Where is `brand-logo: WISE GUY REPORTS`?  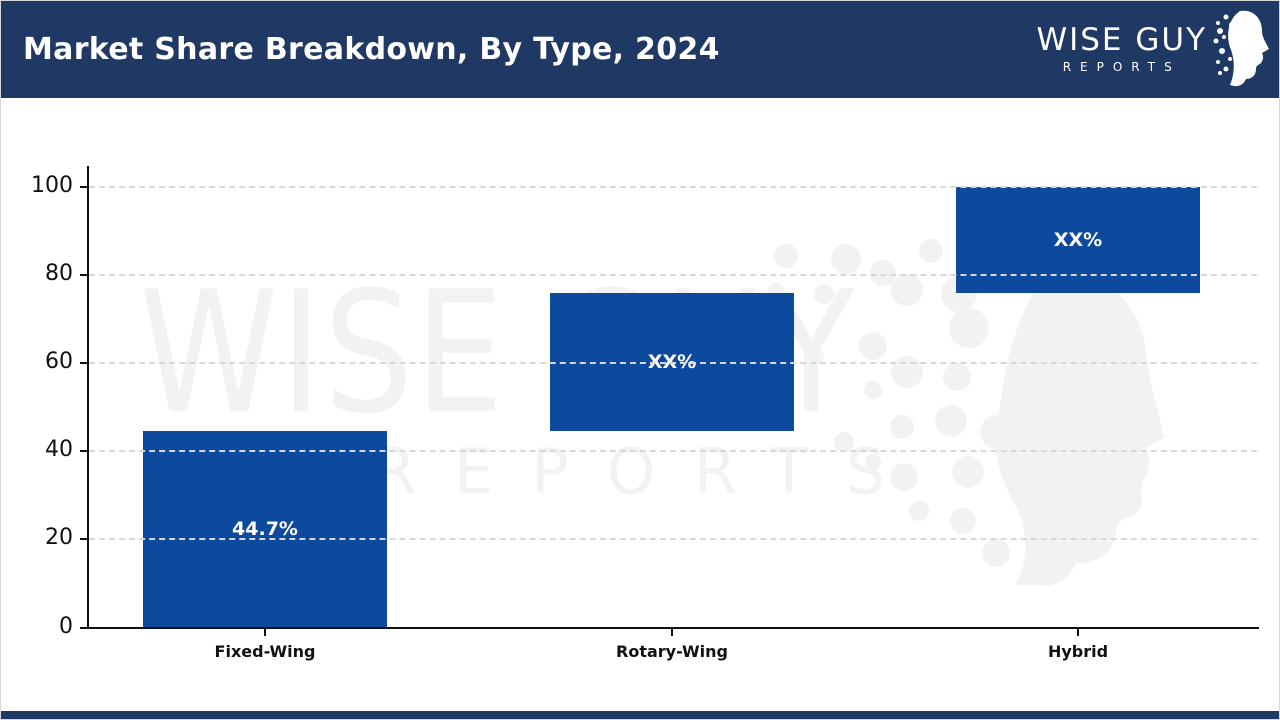 brand-logo: WISE GUY REPORTS is located at coordinates (1153, 50).